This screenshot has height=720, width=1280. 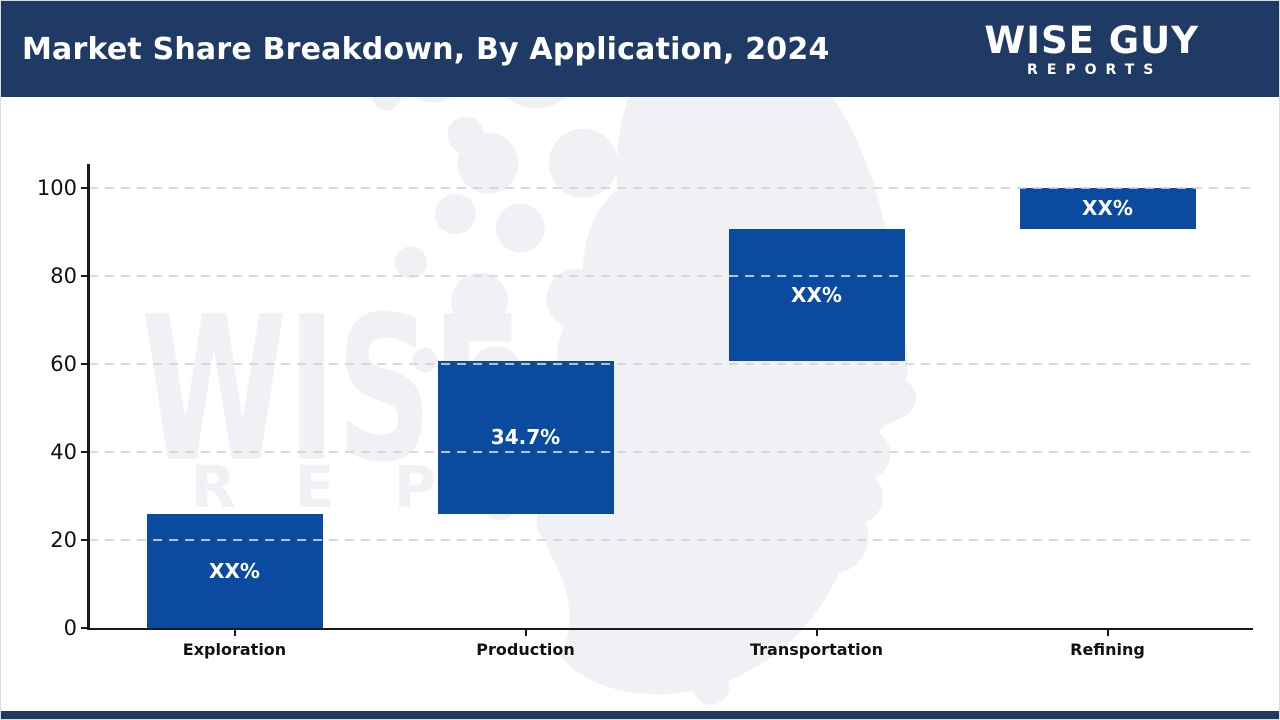 What do you see at coordinates (63, 540) in the screenshot?
I see `y-tick-label: 20` at bounding box center [63, 540].